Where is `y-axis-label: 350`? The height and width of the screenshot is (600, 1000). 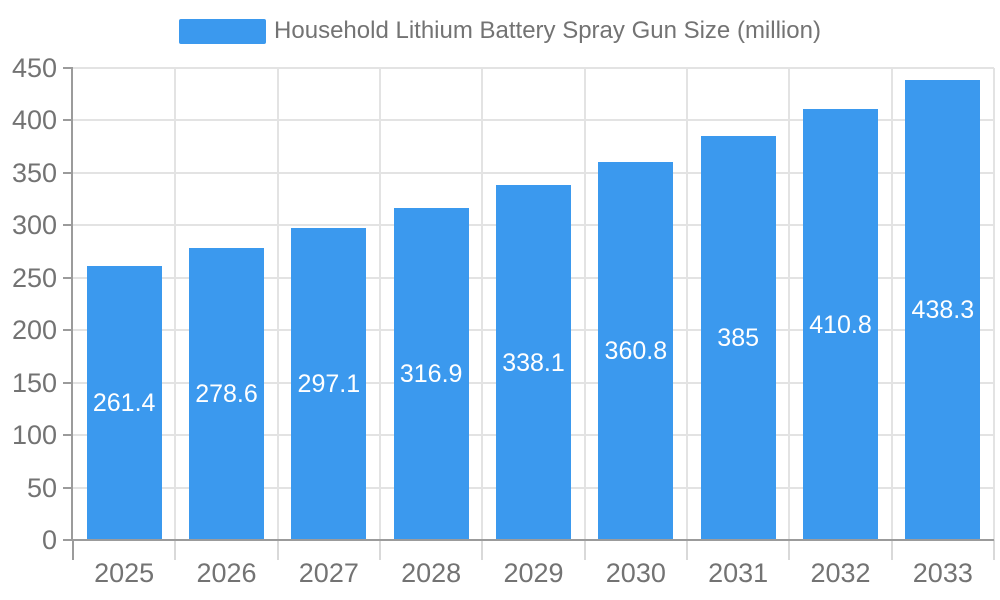 y-axis-label: 350 is located at coordinates (34, 172).